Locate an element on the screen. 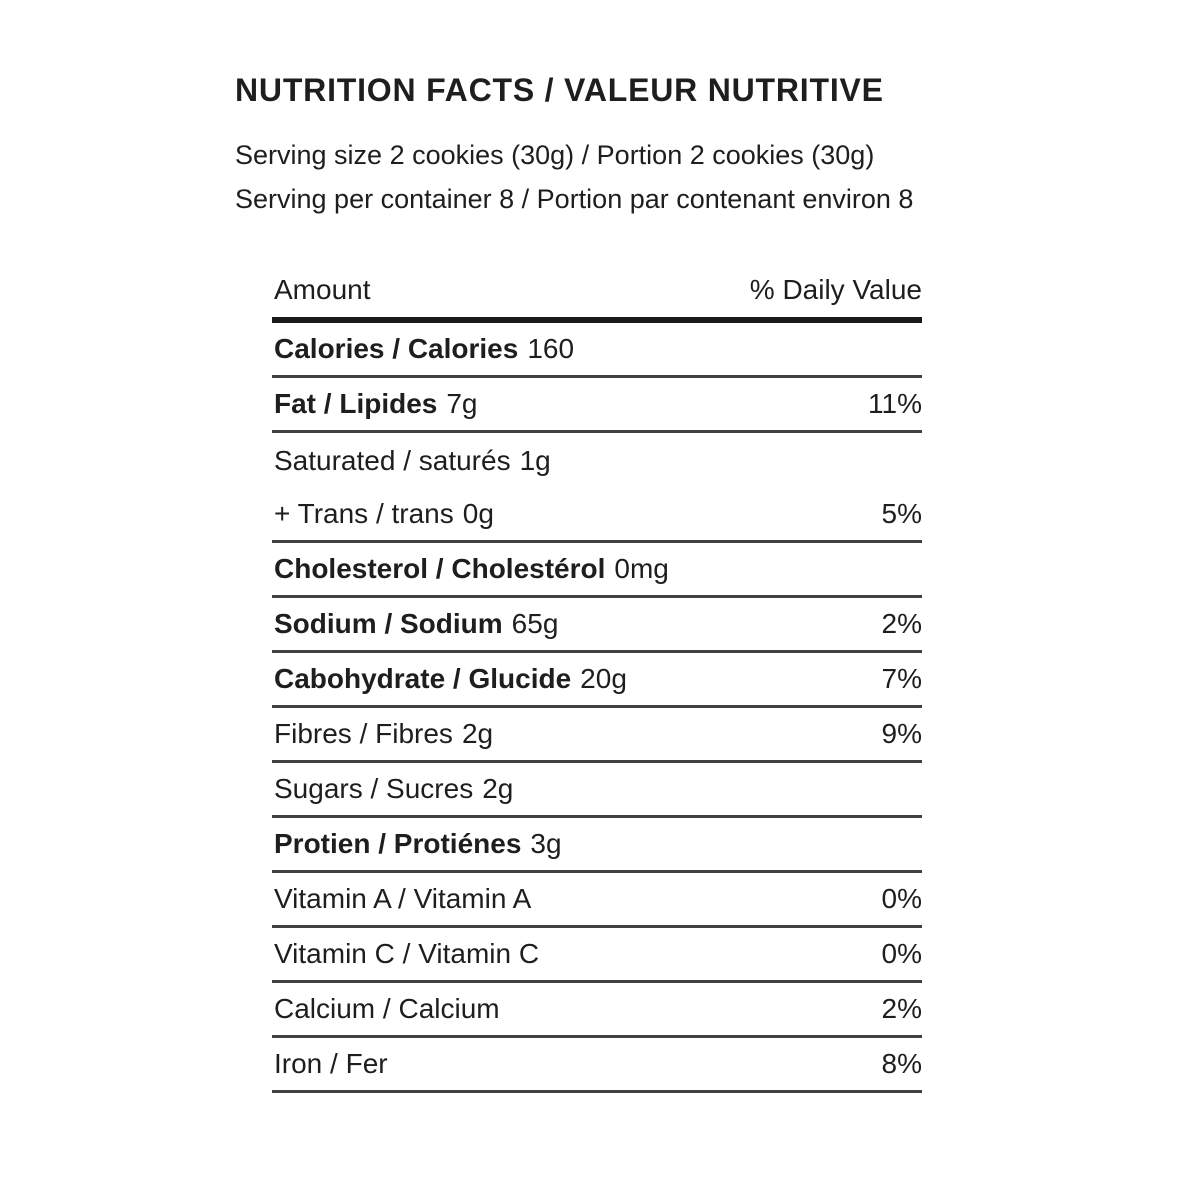 This screenshot has width=1200, height=1200. table-row: Fat / Lipides 7g 11% is located at coordinates (597, 405).